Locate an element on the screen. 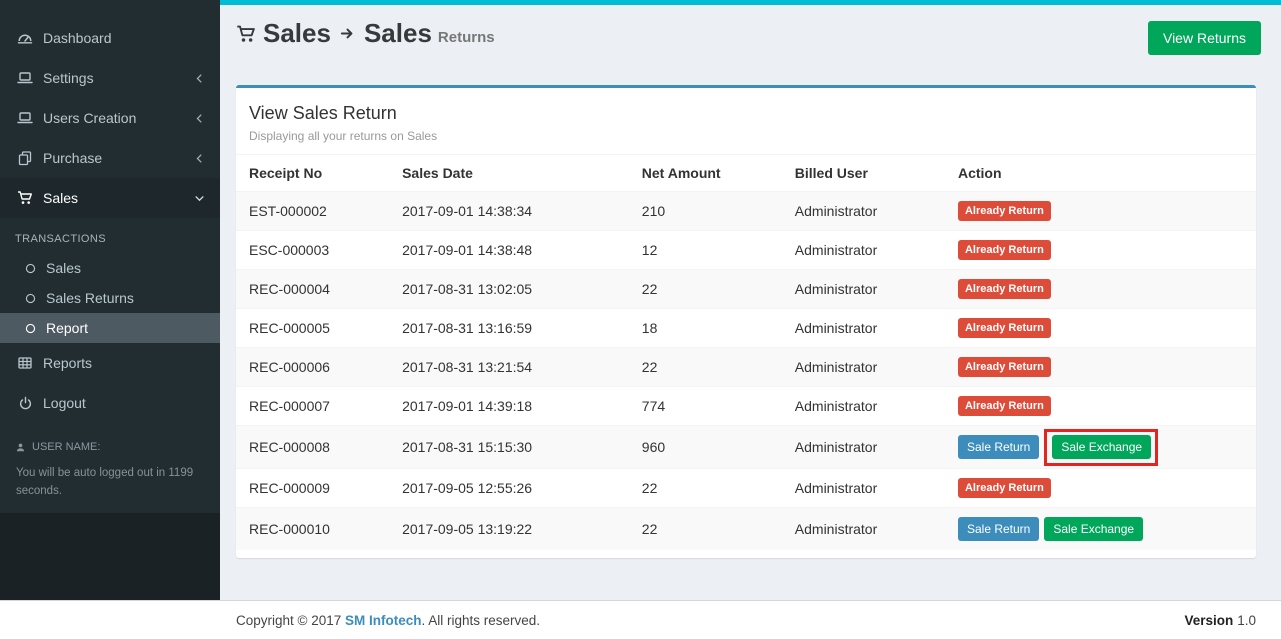 The image size is (1281, 639). sidebar-item-purchase: Purchase is located at coordinates (110, 158).